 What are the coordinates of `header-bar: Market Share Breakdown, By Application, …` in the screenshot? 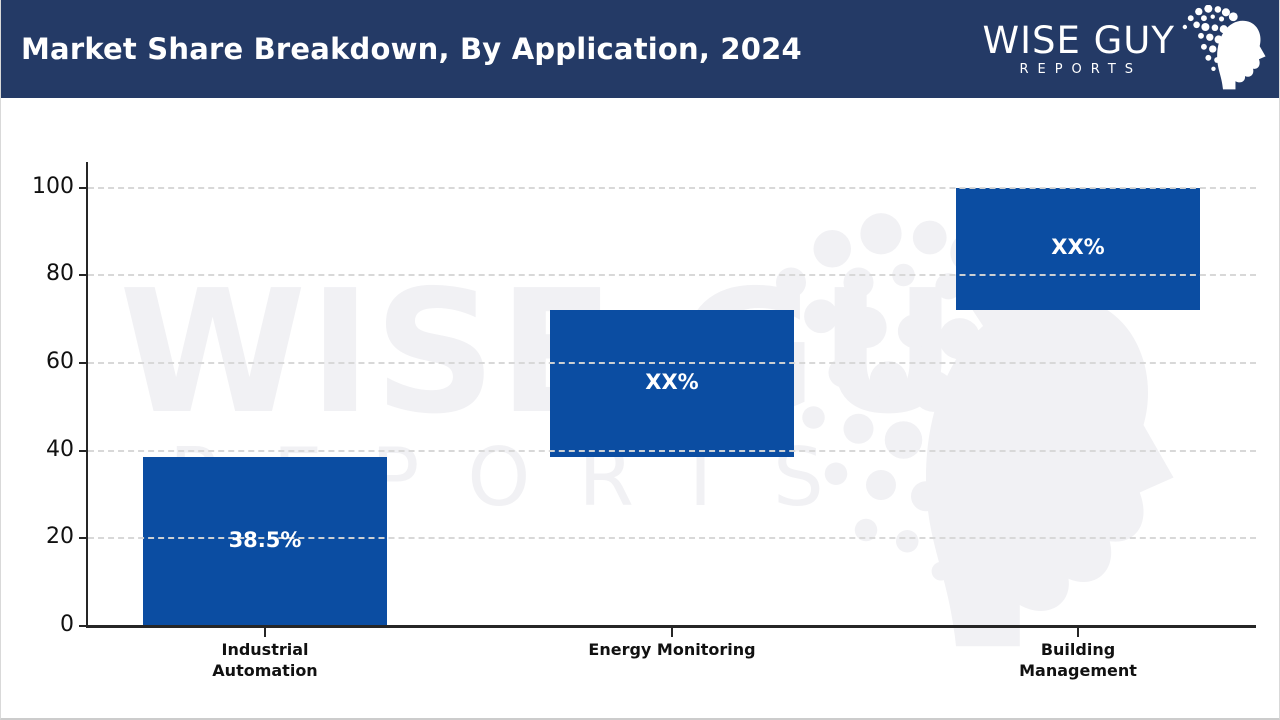 It's located at (640, 49).